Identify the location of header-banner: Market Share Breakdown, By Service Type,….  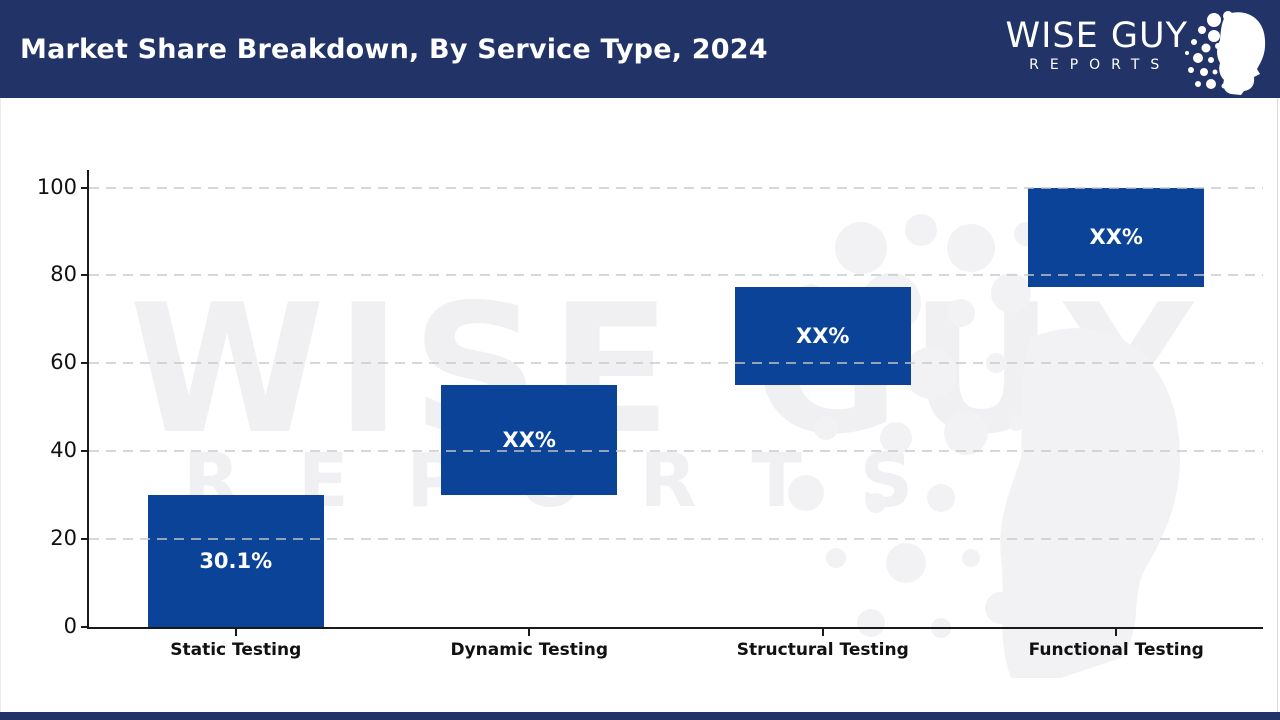
(640, 49).